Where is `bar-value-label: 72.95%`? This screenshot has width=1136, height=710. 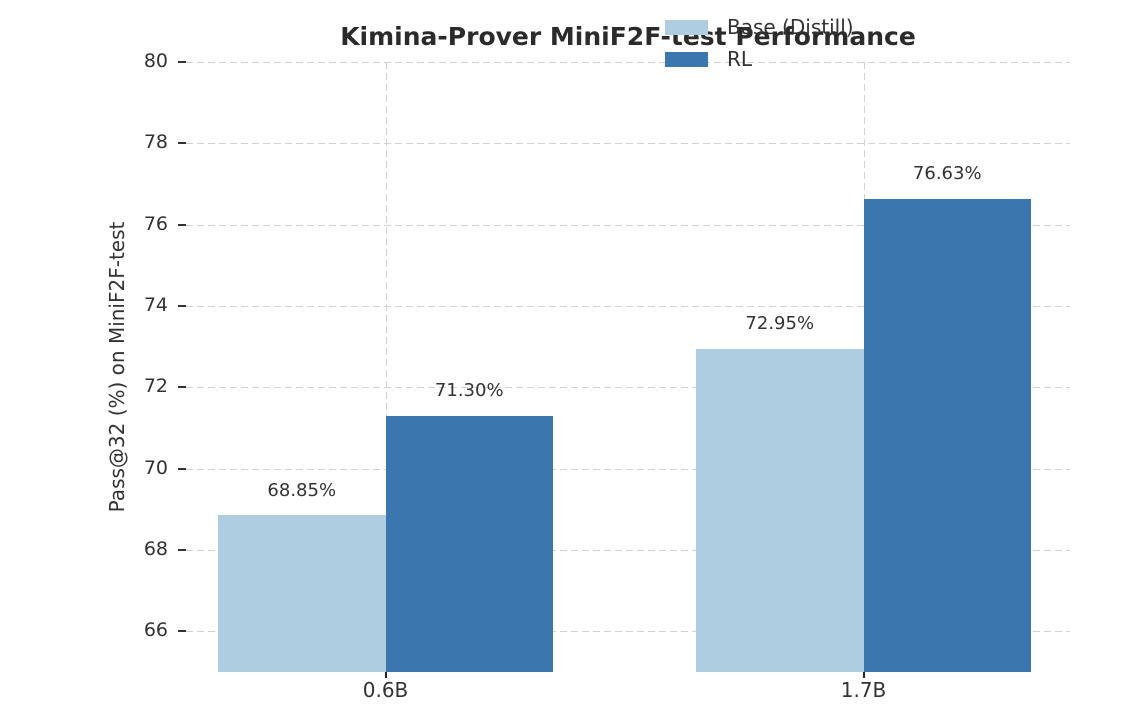
bar-value-label: 72.95% is located at coordinates (780, 323).